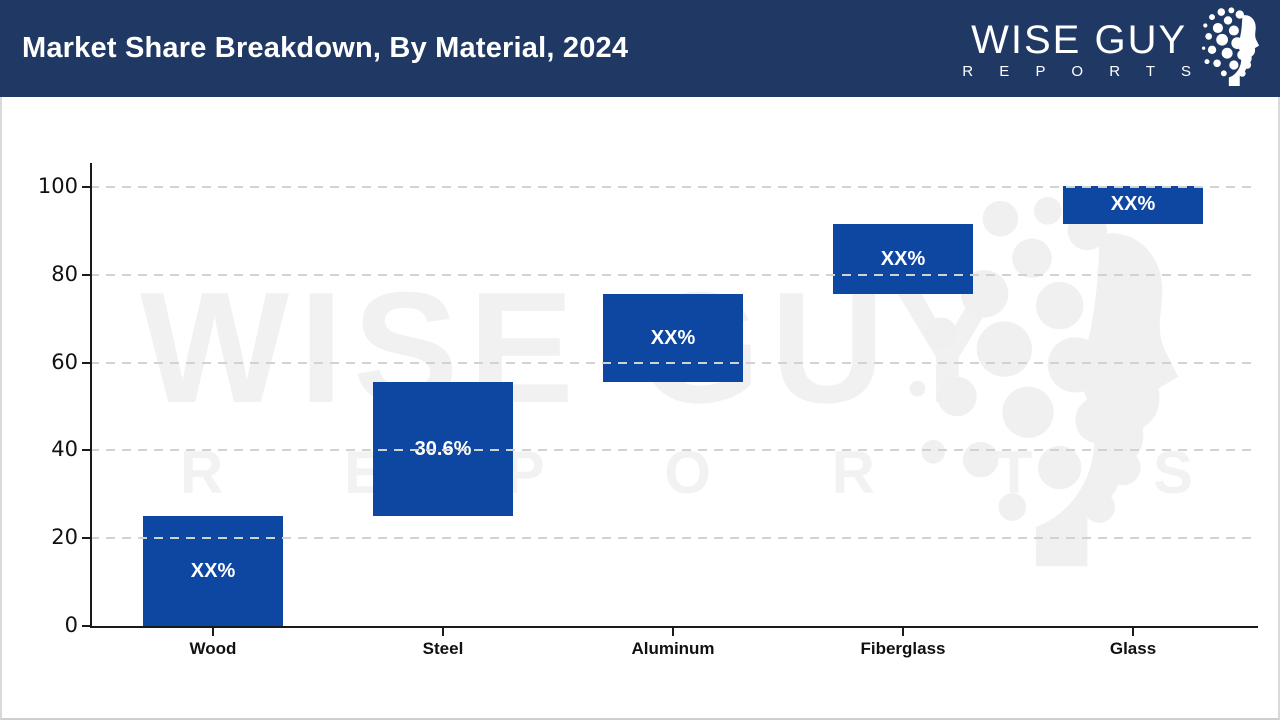 The image size is (1280, 720). I want to click on y-tick-label: 0, so click(71, 625).